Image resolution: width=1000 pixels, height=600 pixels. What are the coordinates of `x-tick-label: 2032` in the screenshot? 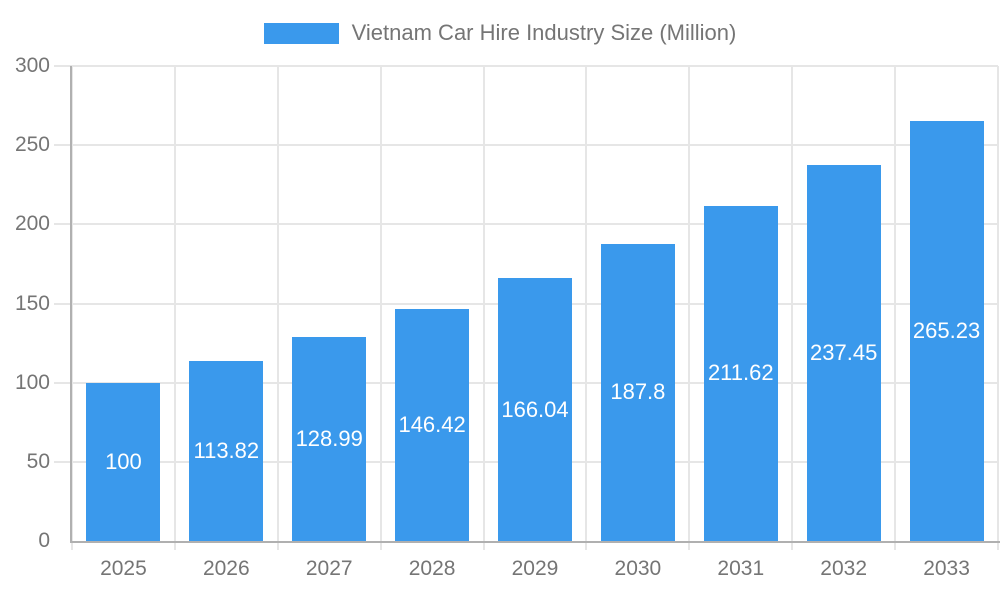 It's located at (844, 568).